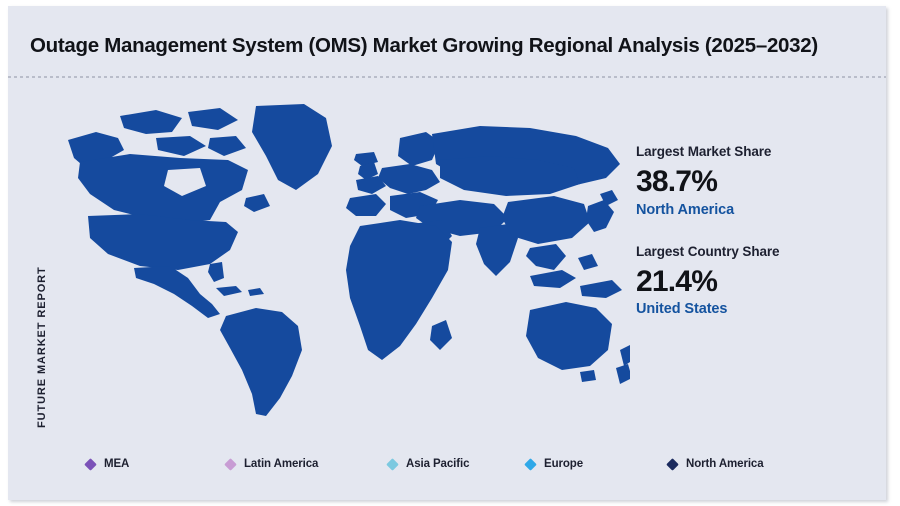 This screenshot has width=900, height=506. Describe the element at coordinates (708, 251) in the screenshot. I see `stat-label: Largest Country Share` at that location.